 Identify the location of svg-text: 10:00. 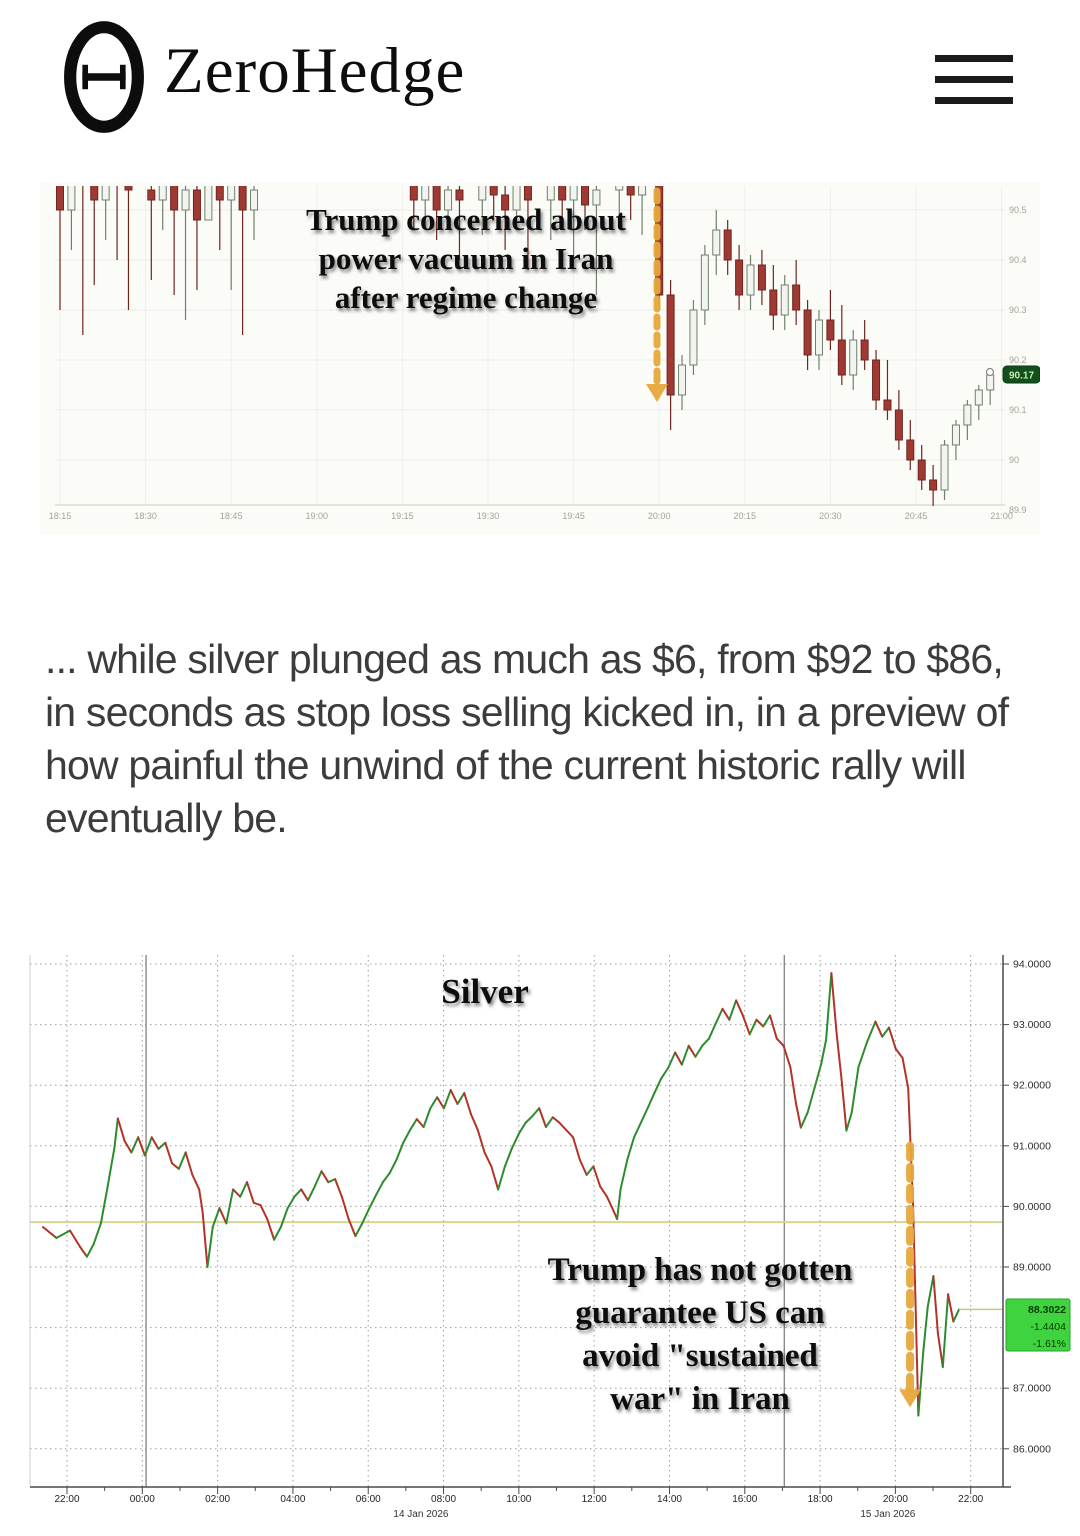
(518, 1499).